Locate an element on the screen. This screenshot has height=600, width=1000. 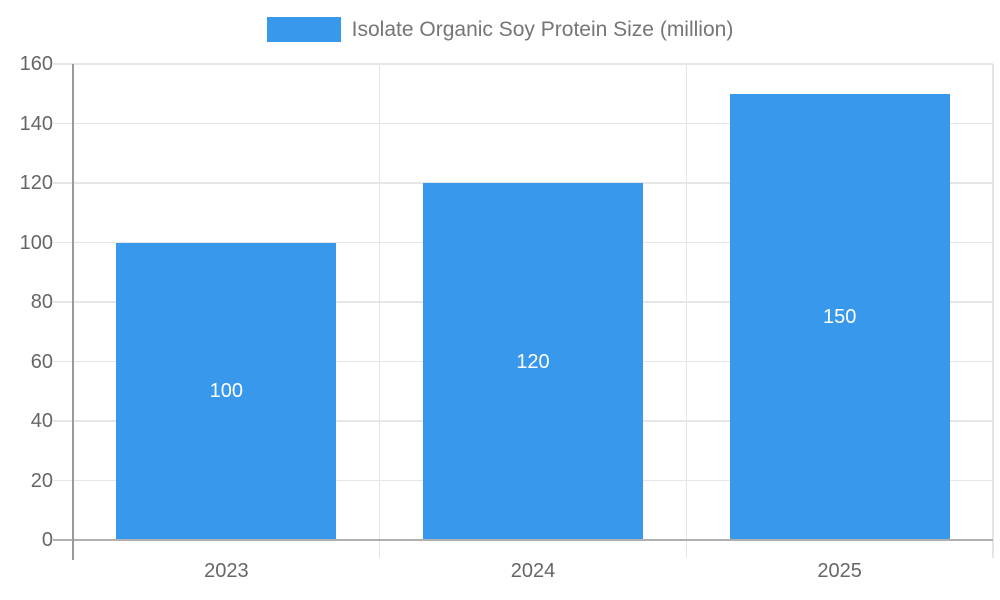
bar: 100 is located at coordinates (226, 391).